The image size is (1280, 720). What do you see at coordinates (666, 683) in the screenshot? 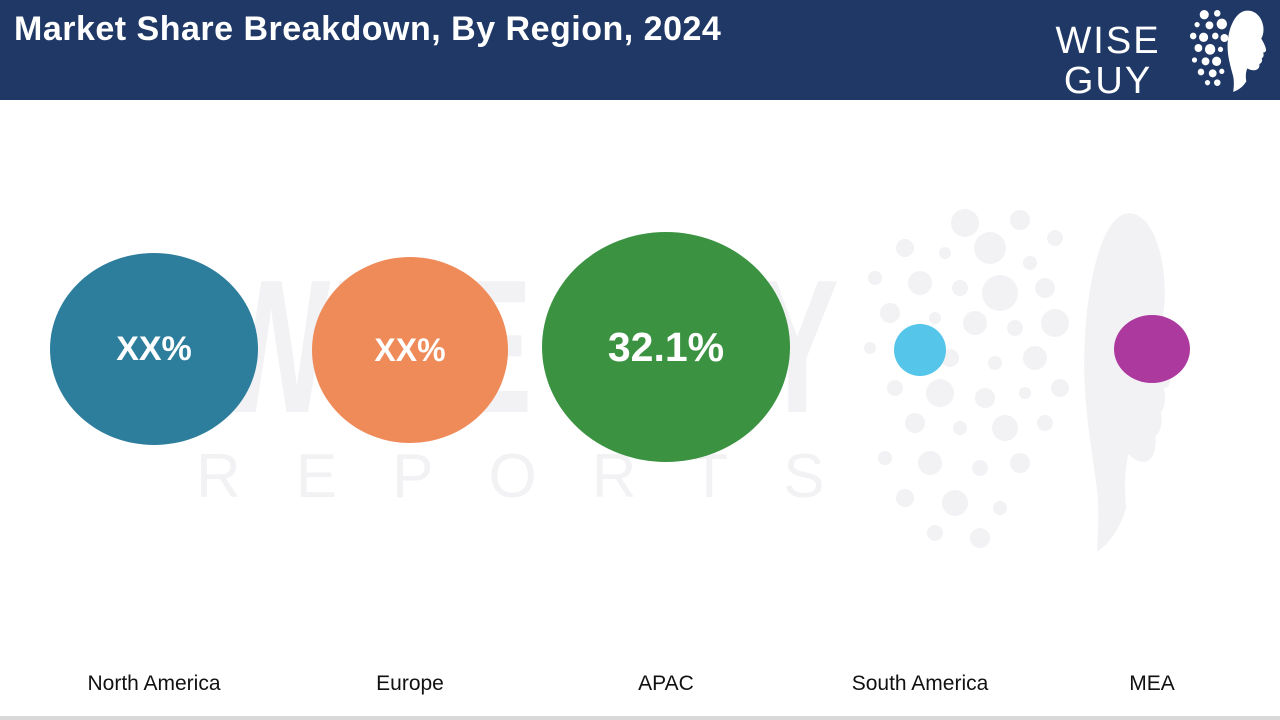
I see `axis-label-apac: APAC` at bounding box center [666, 683].